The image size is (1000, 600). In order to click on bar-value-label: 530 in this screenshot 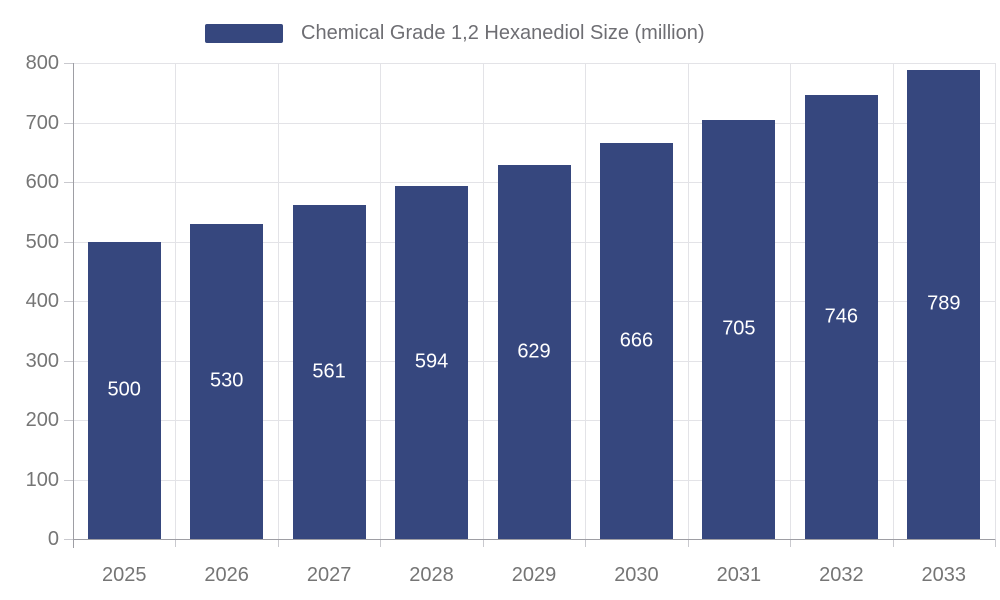, I will do `click(226, 380)`.